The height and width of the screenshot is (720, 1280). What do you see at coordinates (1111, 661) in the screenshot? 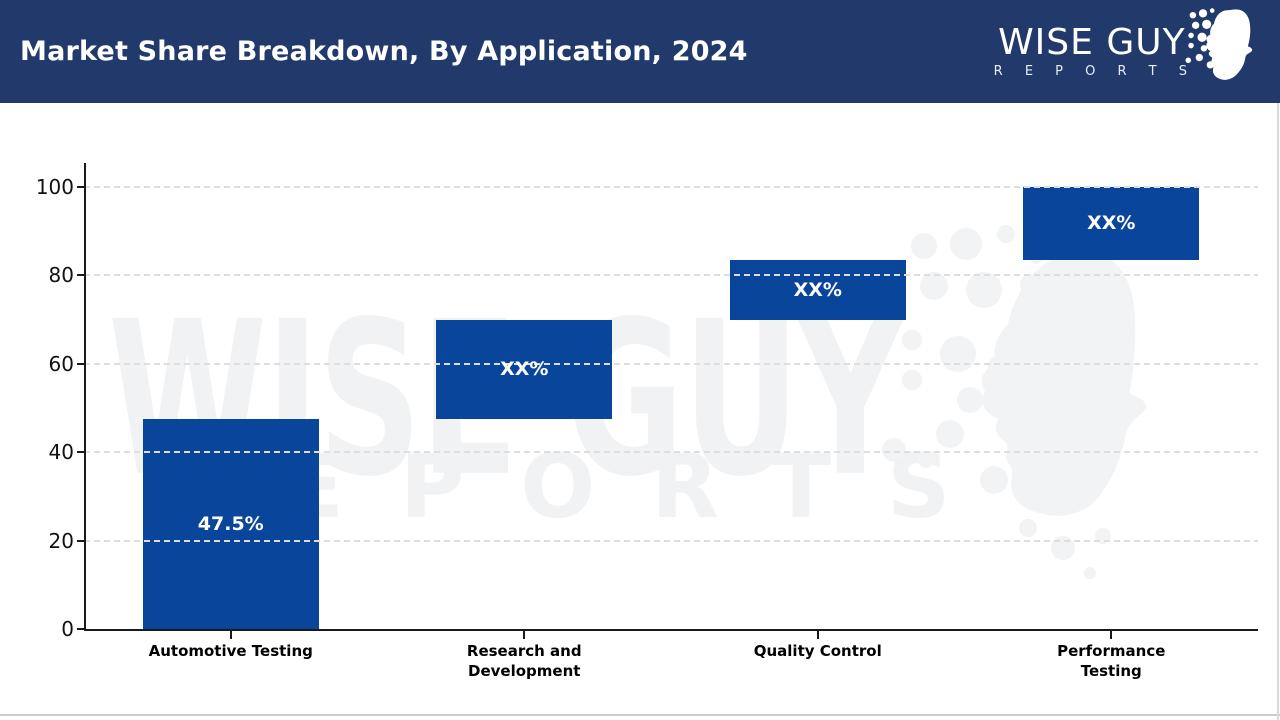
I see `x-category-label: Performance Testing` at bounding box center [1111, 661].